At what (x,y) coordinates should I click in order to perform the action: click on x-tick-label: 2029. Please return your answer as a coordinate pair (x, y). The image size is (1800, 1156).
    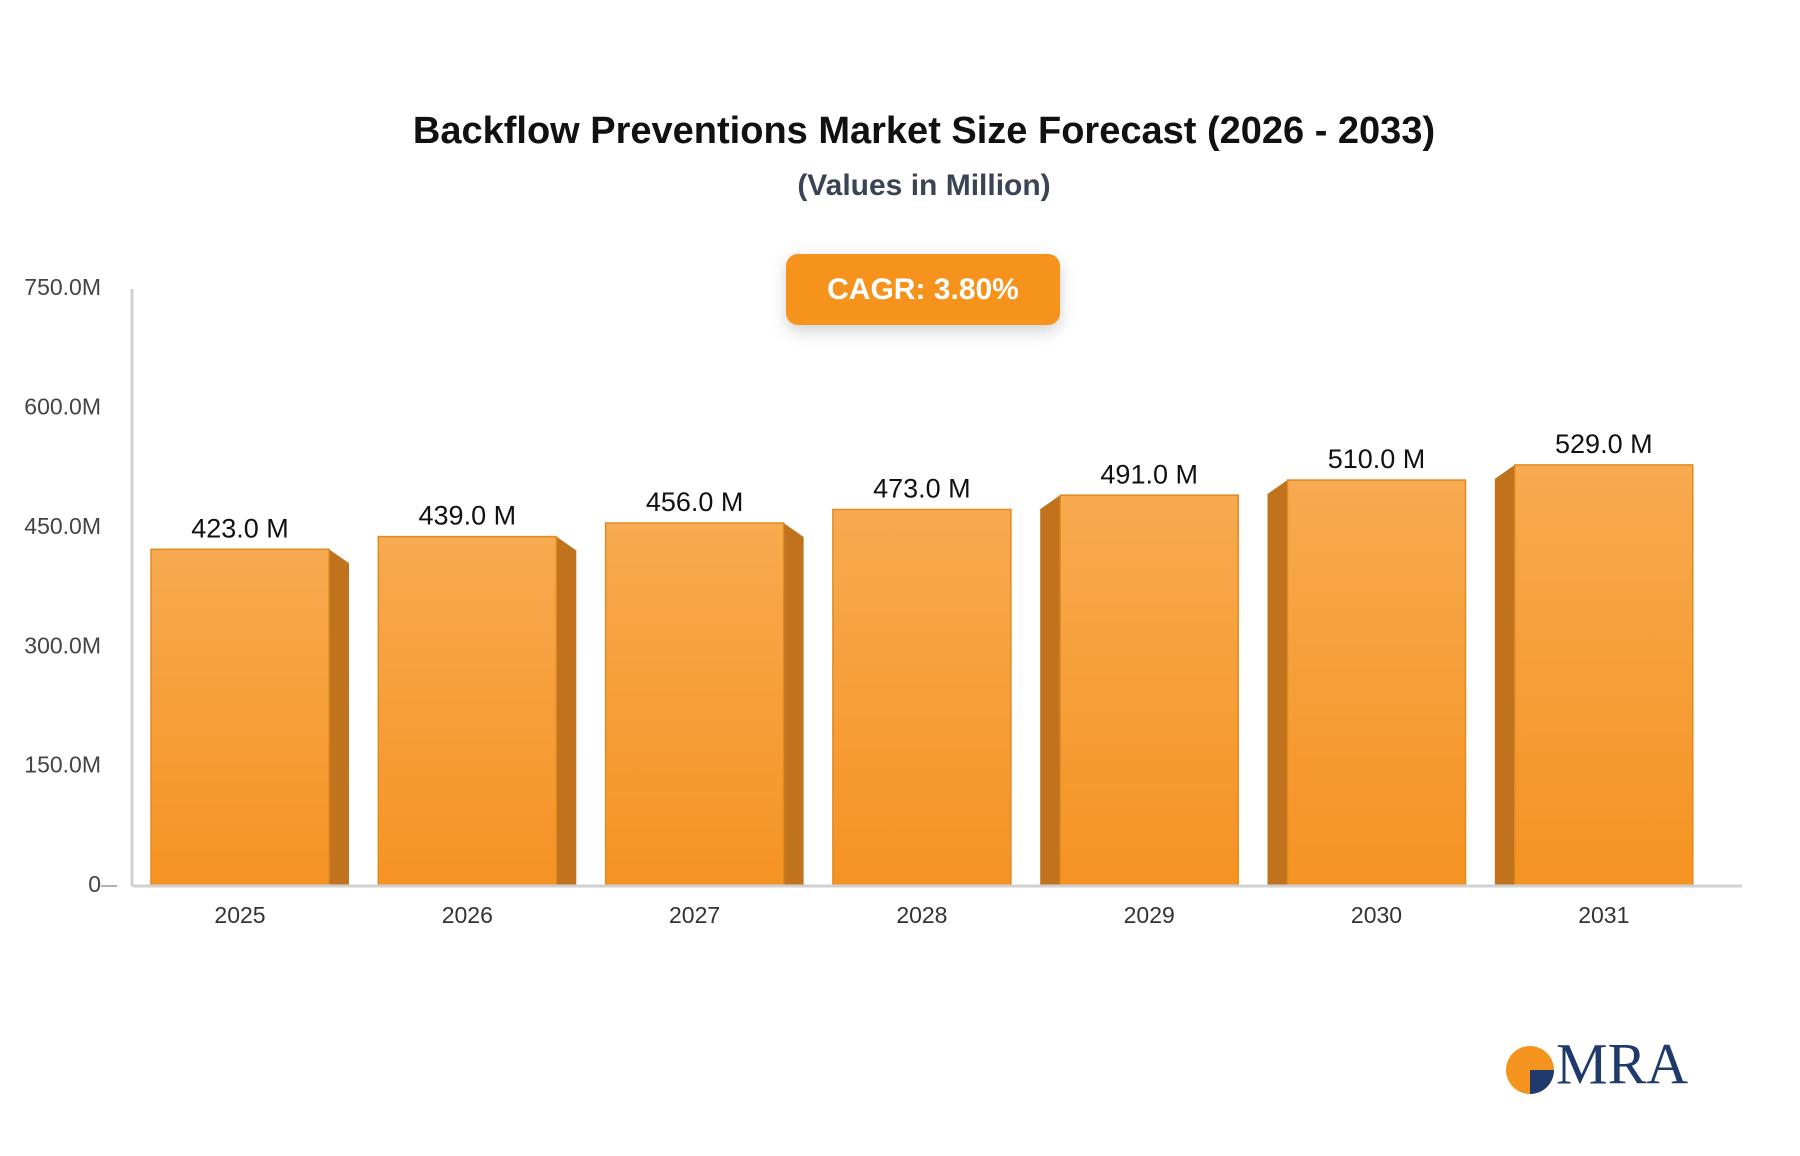
    Looking at the image, I should click on (1149, 915).